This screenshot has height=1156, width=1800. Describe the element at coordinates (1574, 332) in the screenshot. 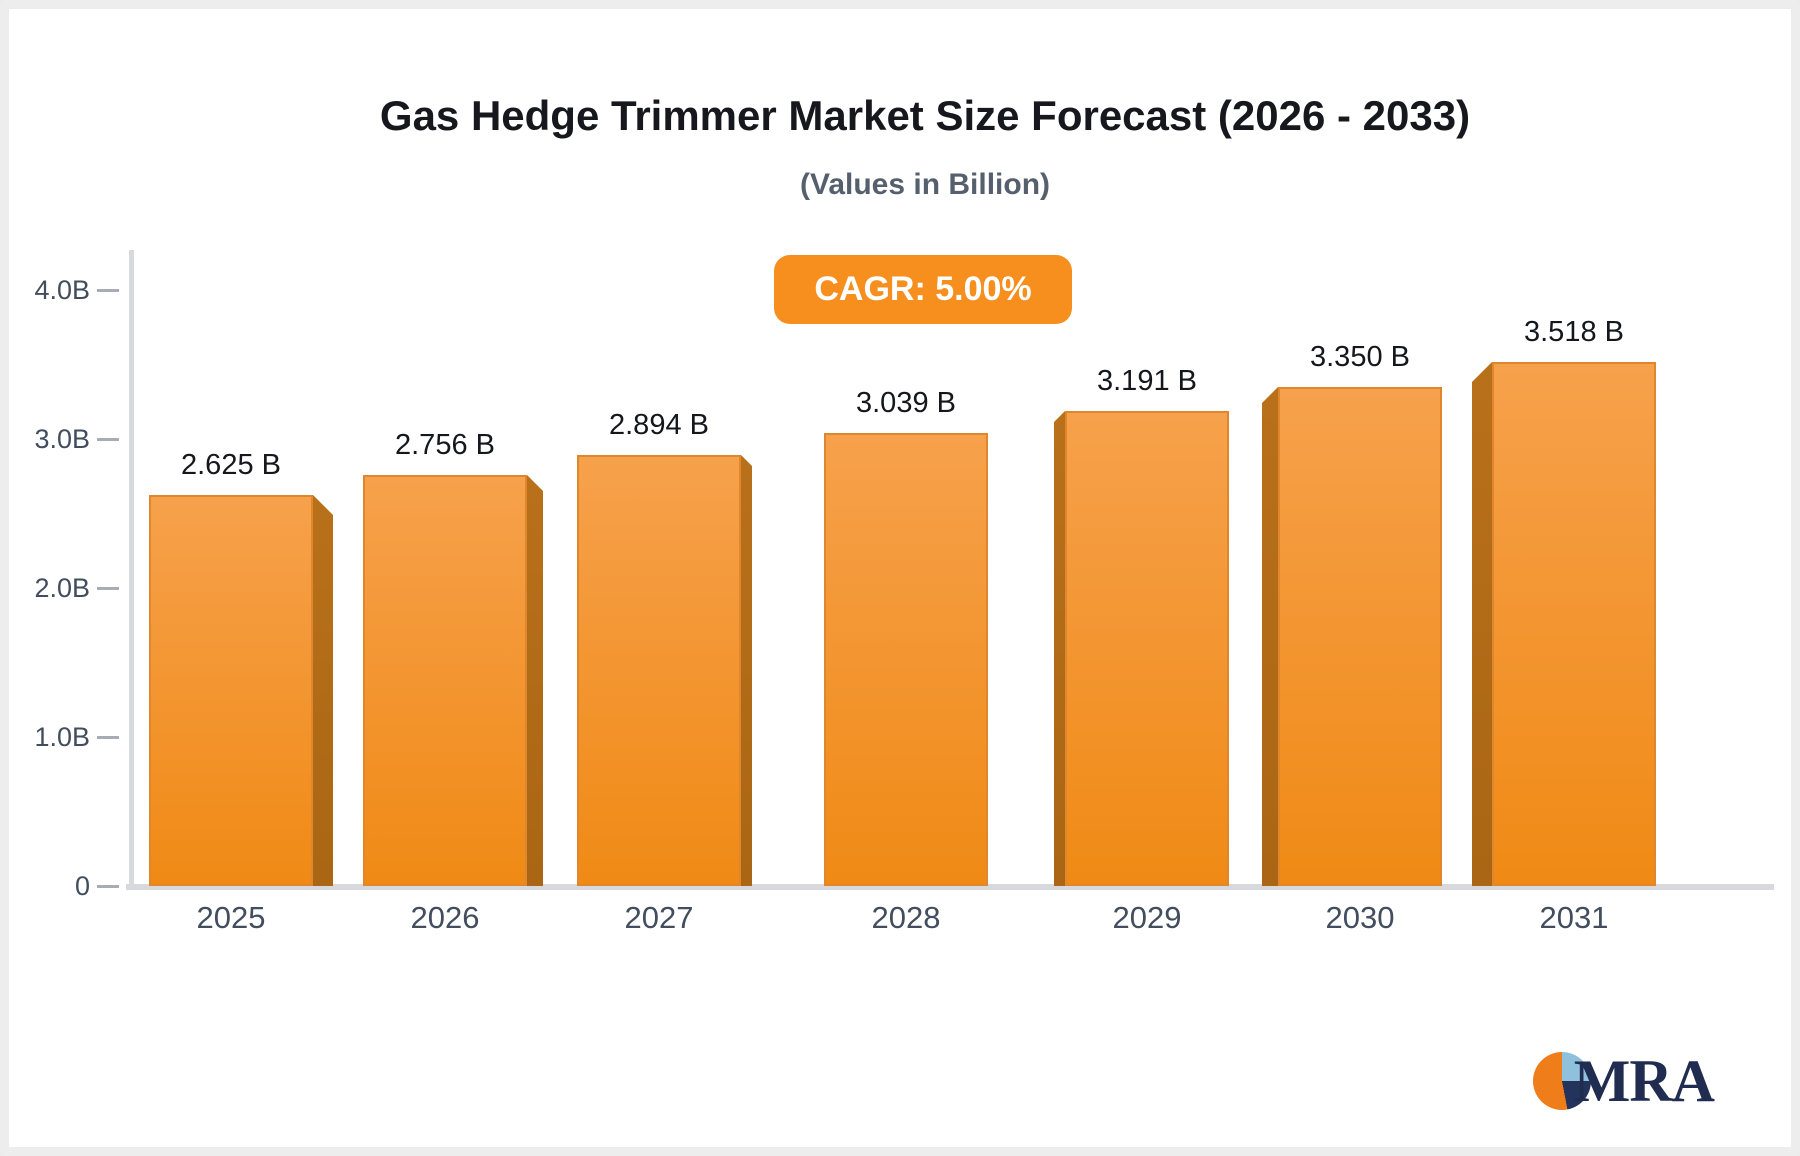

I see `bar-value-label: 3.518 B` at that location.